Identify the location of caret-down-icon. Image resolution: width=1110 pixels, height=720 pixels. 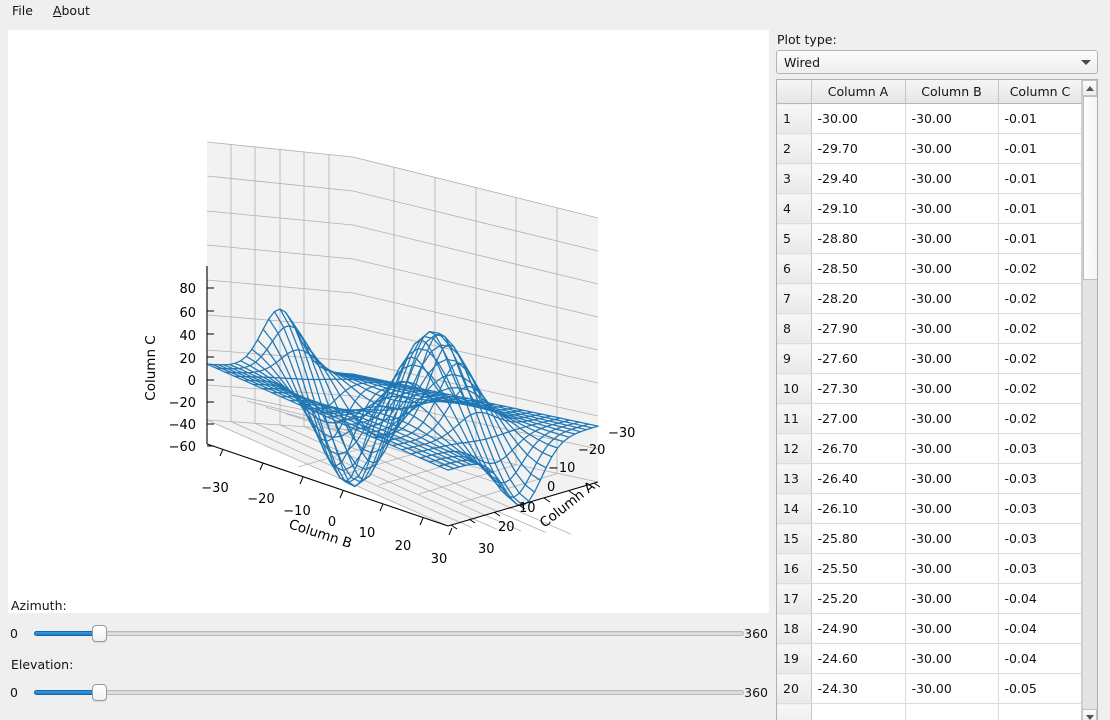
(1089, 714).